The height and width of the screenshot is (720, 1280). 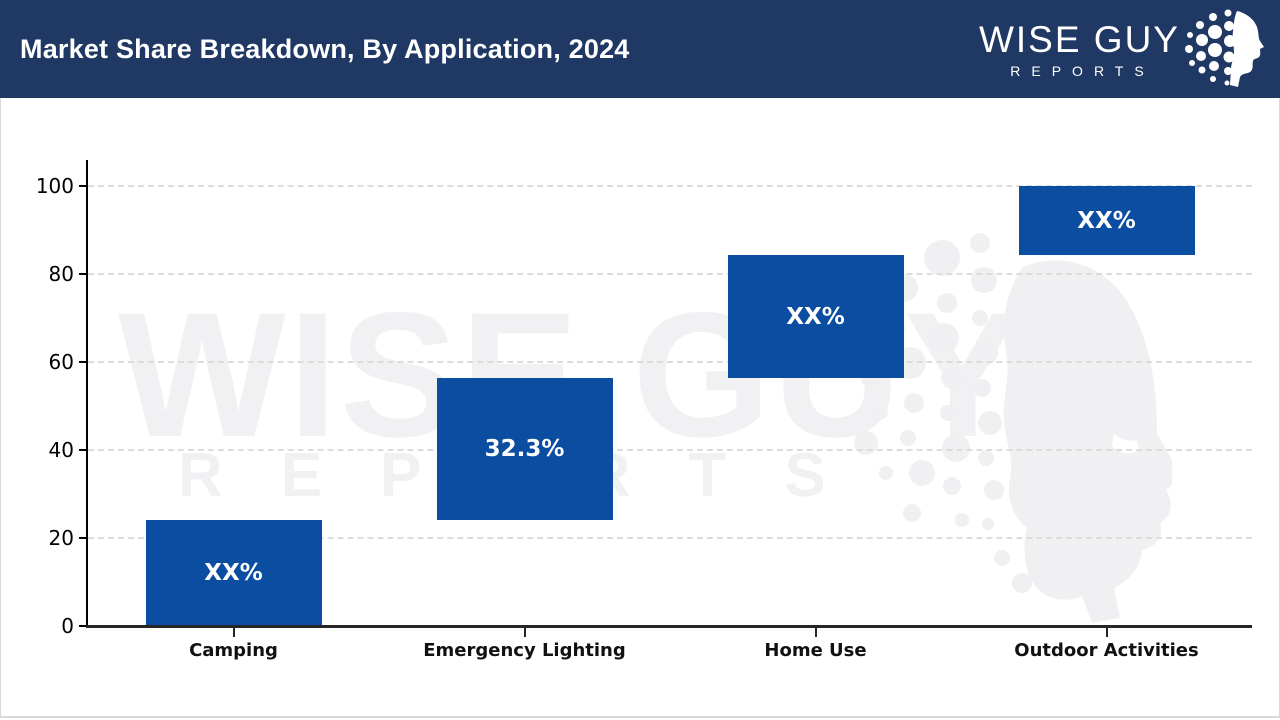 I want to click on brand-name: WISE GUY, so click(x=1079, y=39).